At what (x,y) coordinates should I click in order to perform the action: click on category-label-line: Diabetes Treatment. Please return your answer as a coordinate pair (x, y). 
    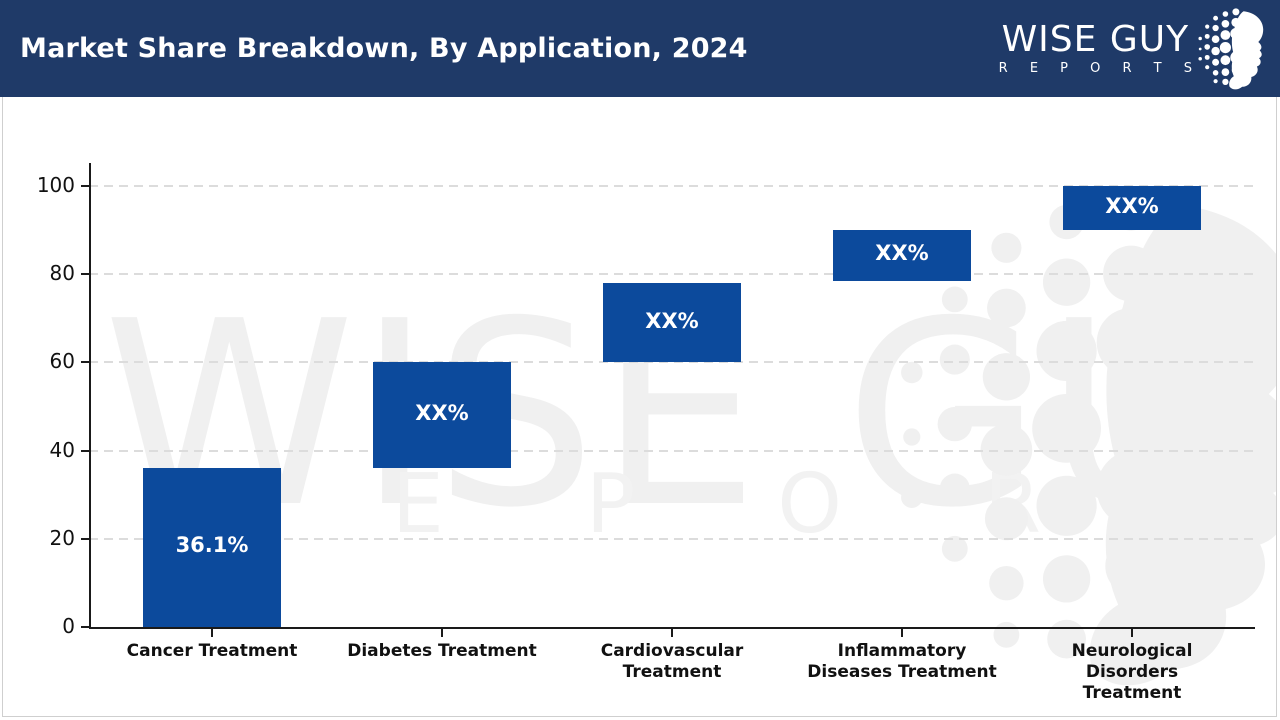
    Looking at the image, I should click on (442, 651).